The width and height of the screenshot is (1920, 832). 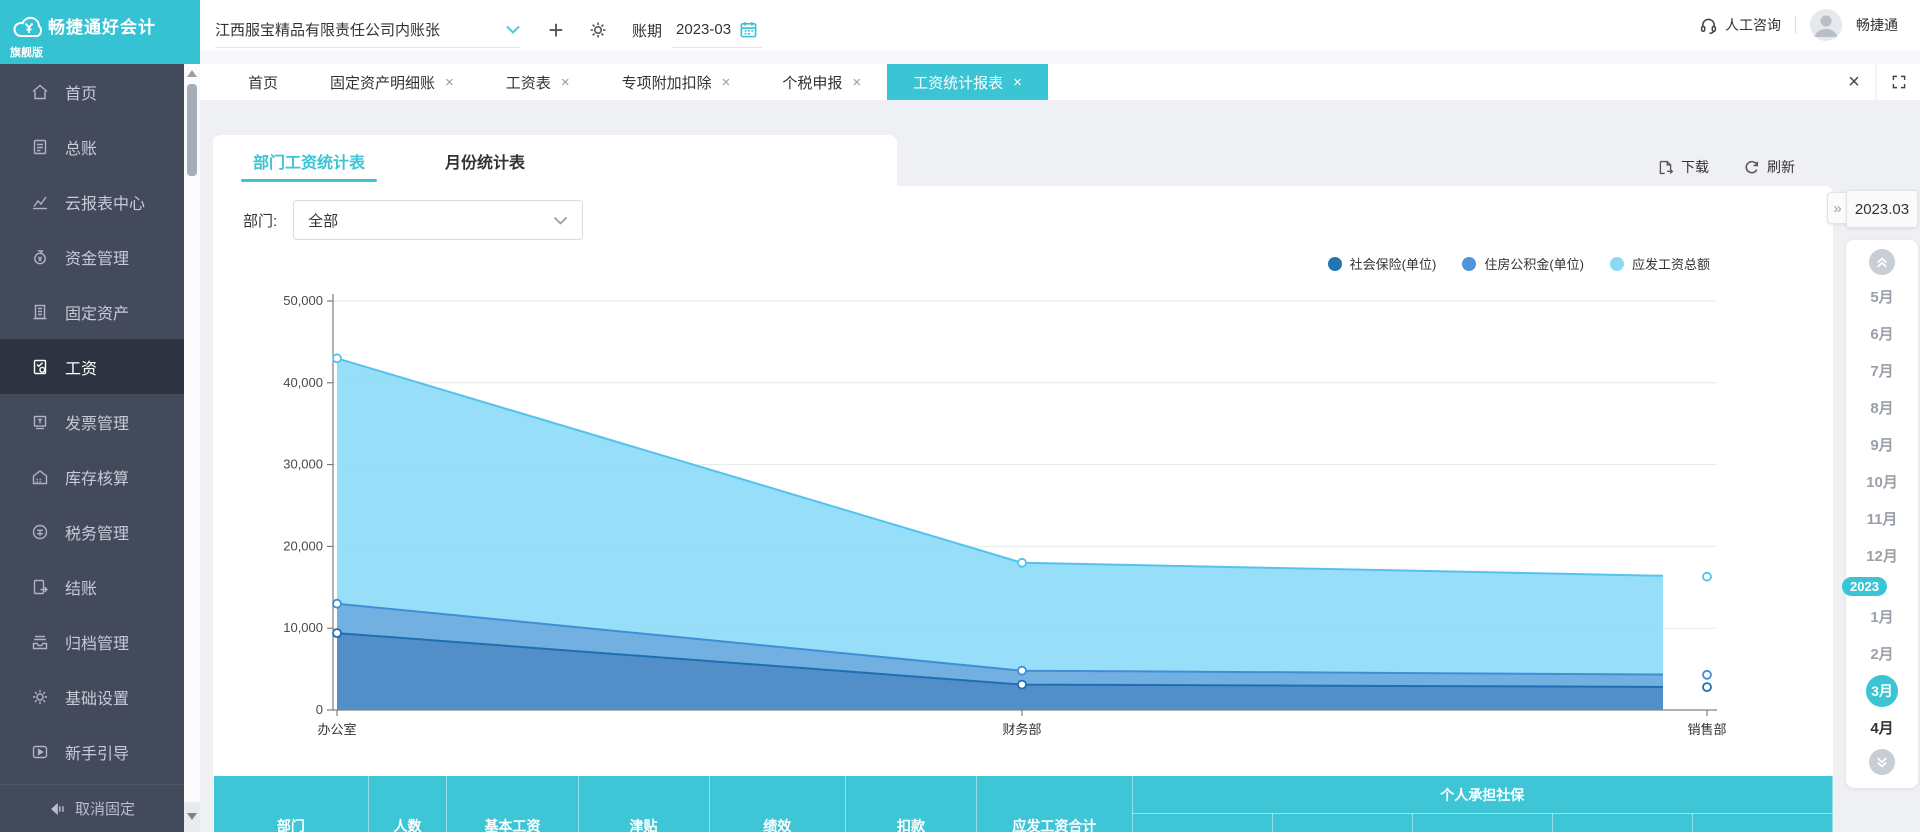 What do you see at coordinates (92, 146) in the screenshot?
I see `sidebar-item-ledger: 总账` at bounding box center [92, 146].